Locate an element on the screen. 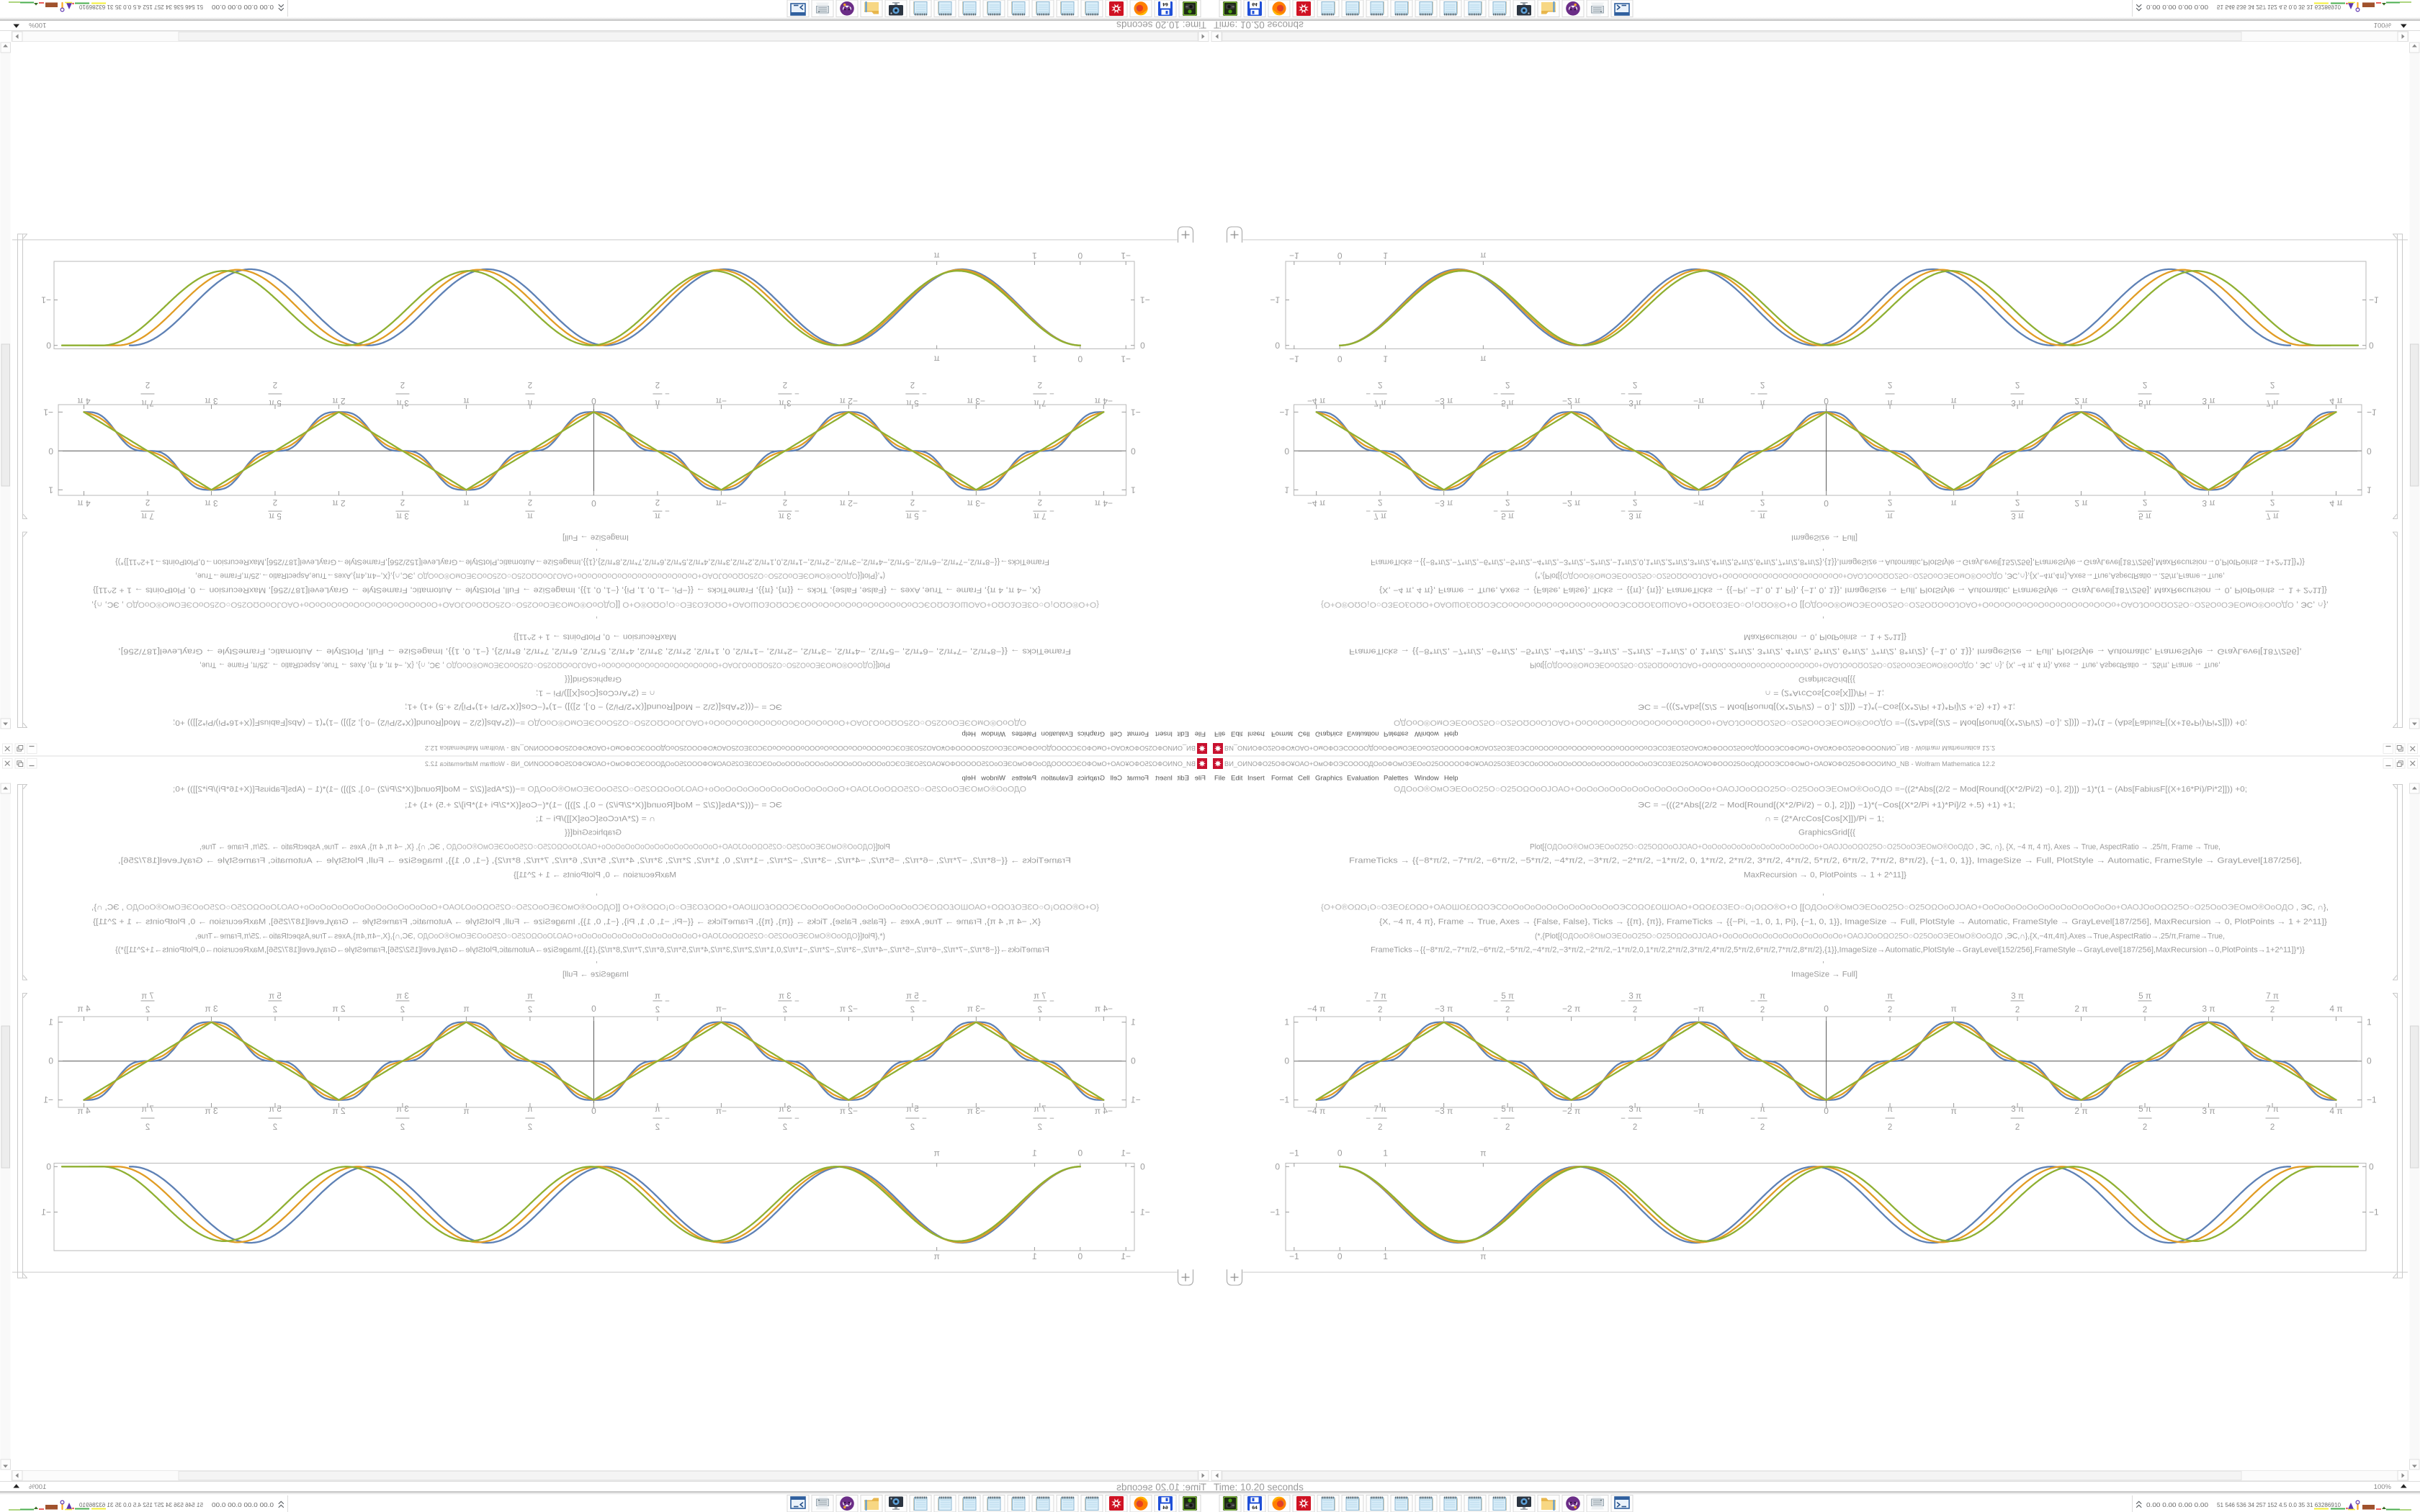  svg-text: GraphicsGrid[{{ is located at coordinates (1827, 833).